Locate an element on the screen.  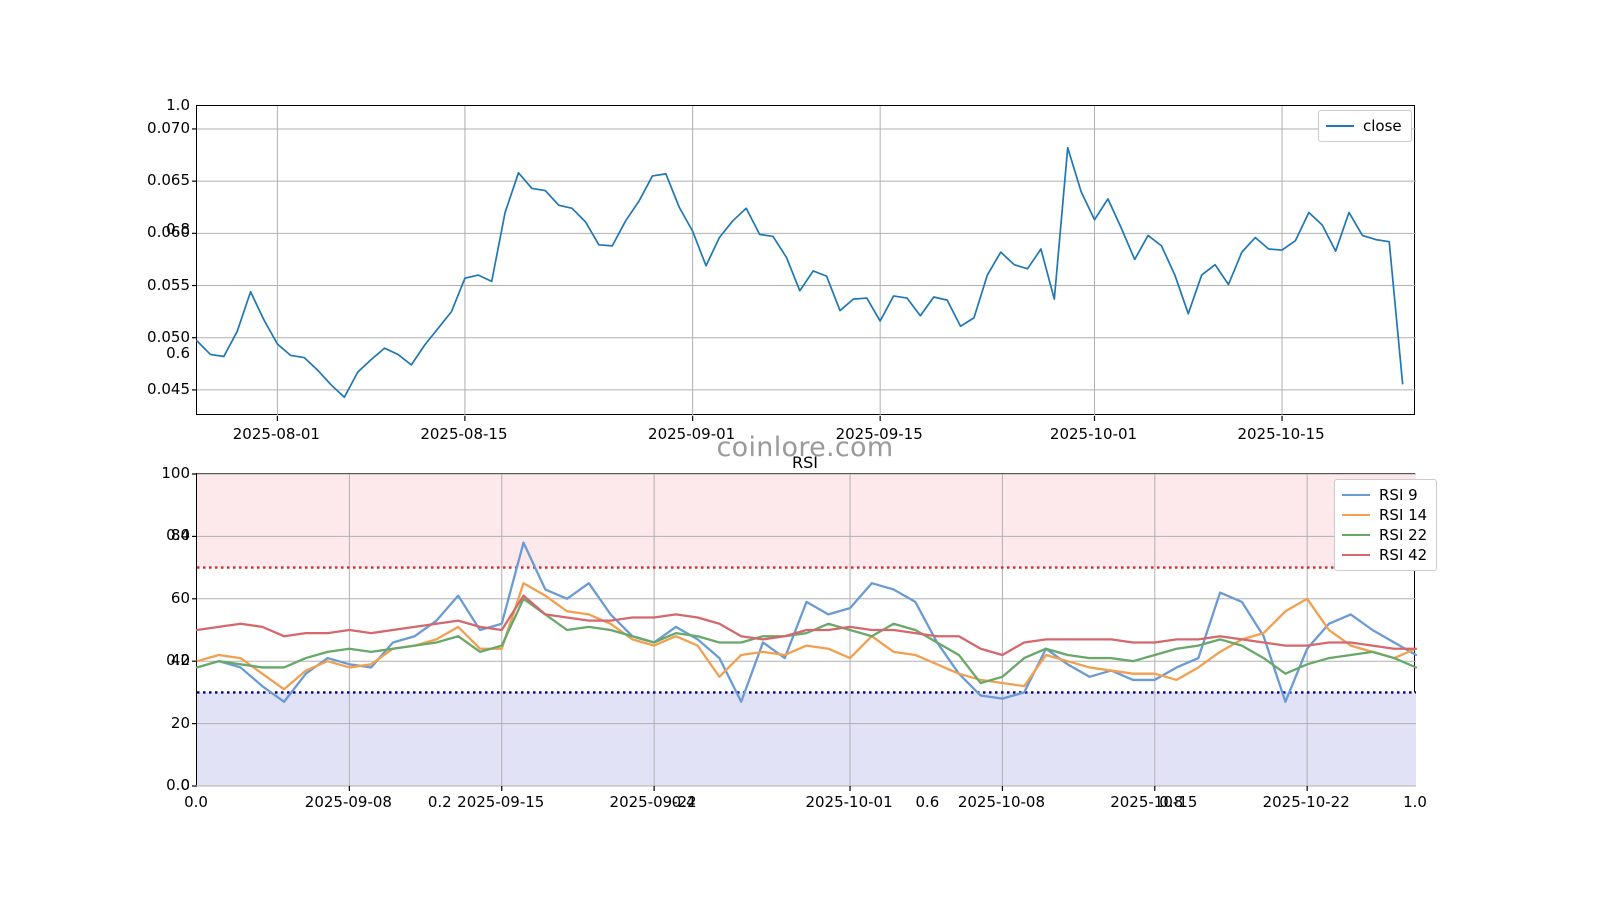
price-x-tick: 2025-08-01 is located at coordinates (276, 434).